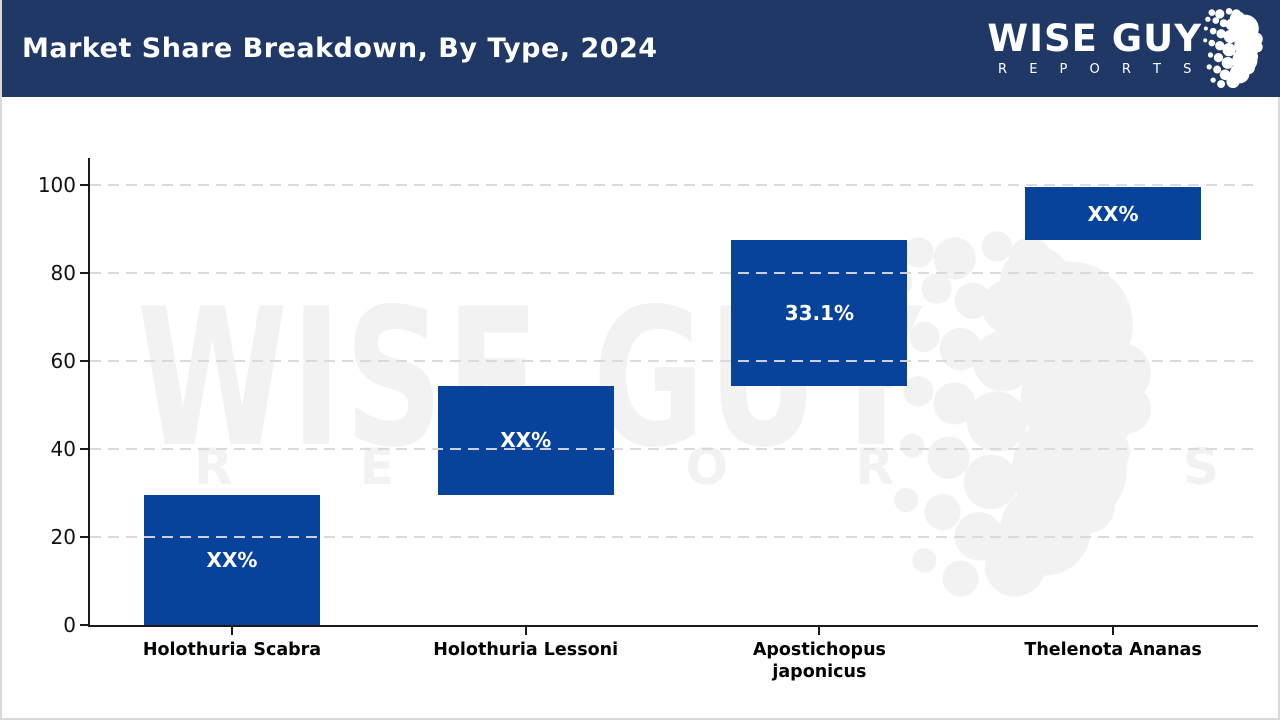  I want to click on y-tick-label: 60, so click(63, 361).